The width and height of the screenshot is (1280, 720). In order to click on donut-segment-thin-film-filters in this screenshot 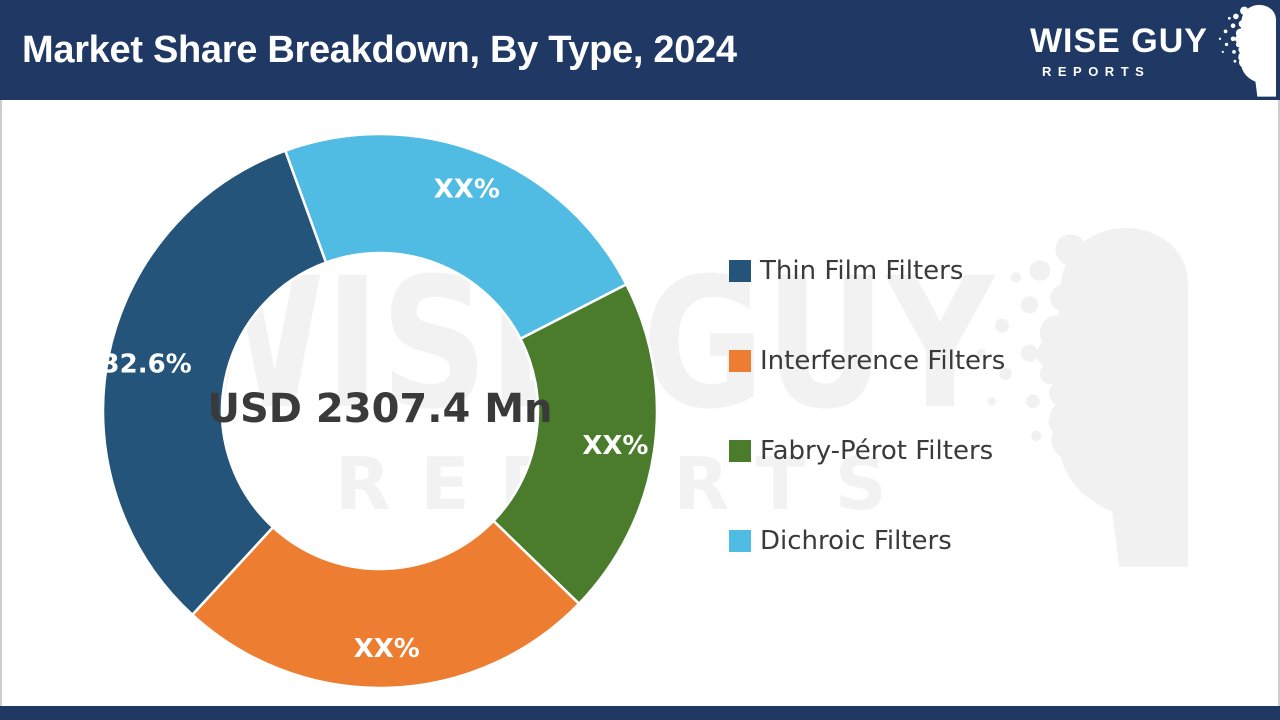, I will do `click(214, 383)`.